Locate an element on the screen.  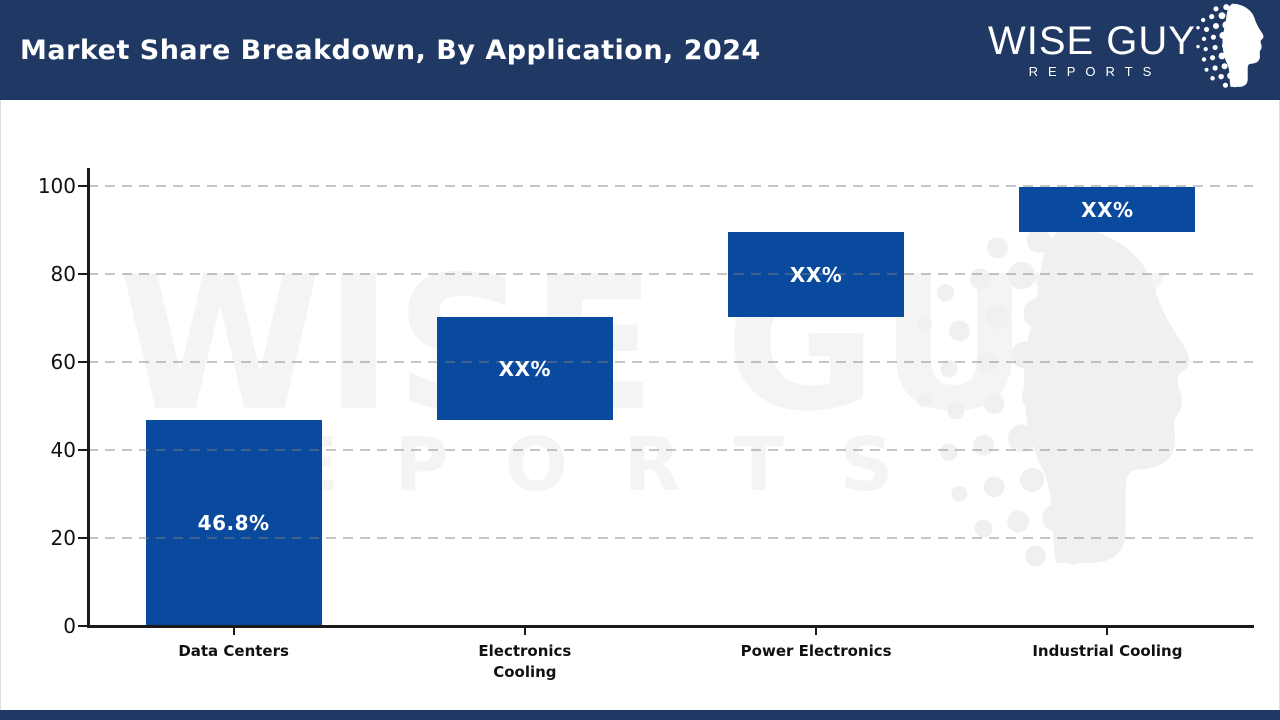
y-tick-label: 20 is located at coordinates (63, 538).